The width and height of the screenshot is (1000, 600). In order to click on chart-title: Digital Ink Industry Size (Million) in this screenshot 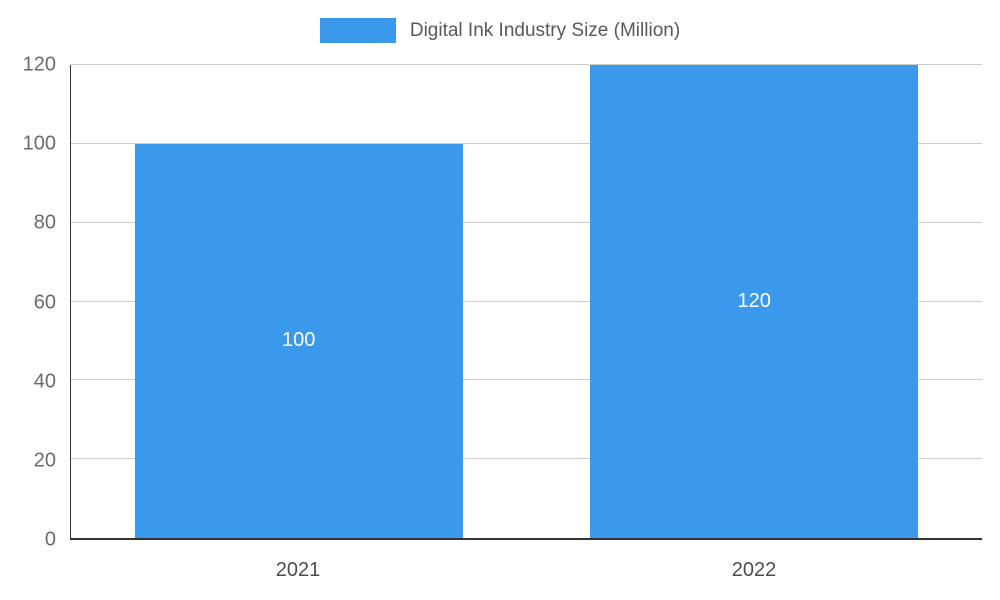, I will do `click(545, 30)`.